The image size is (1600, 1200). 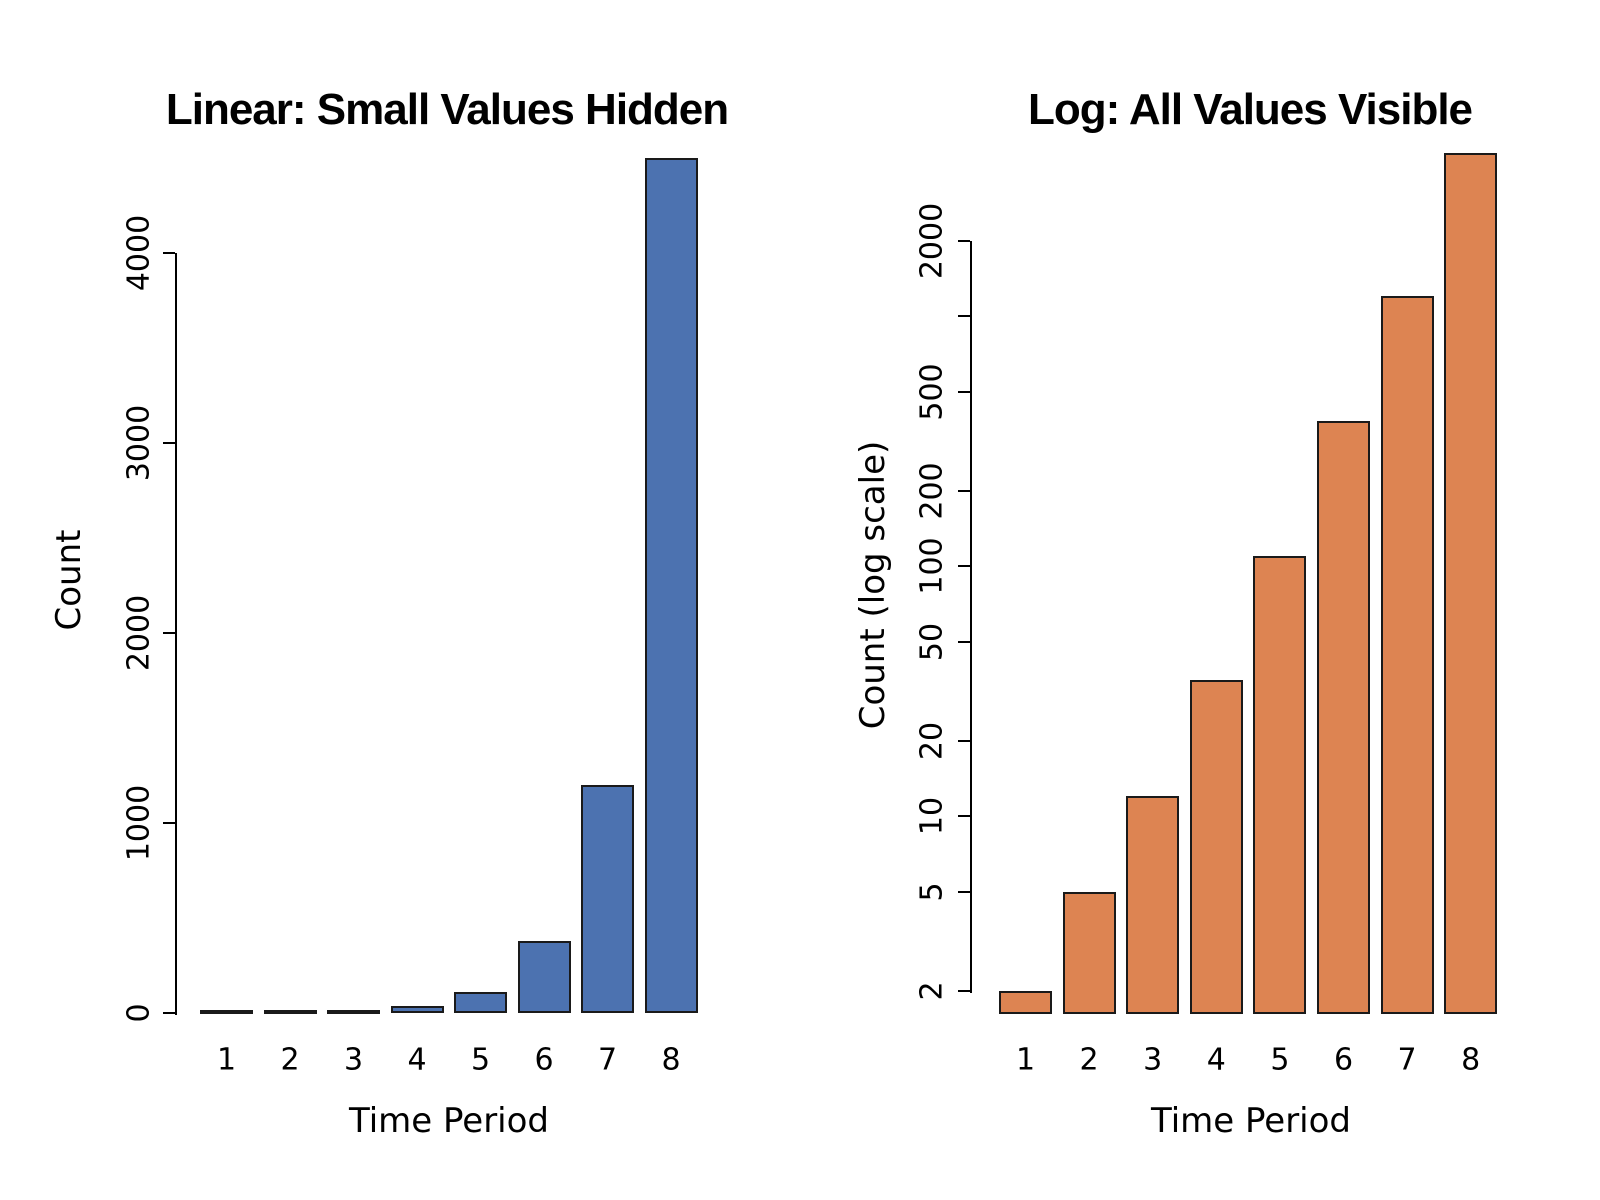 What do you see at coordinates (932, 491) in the screenshot?
I see `y-tick-label: 200` at bounding box center [932, 491].